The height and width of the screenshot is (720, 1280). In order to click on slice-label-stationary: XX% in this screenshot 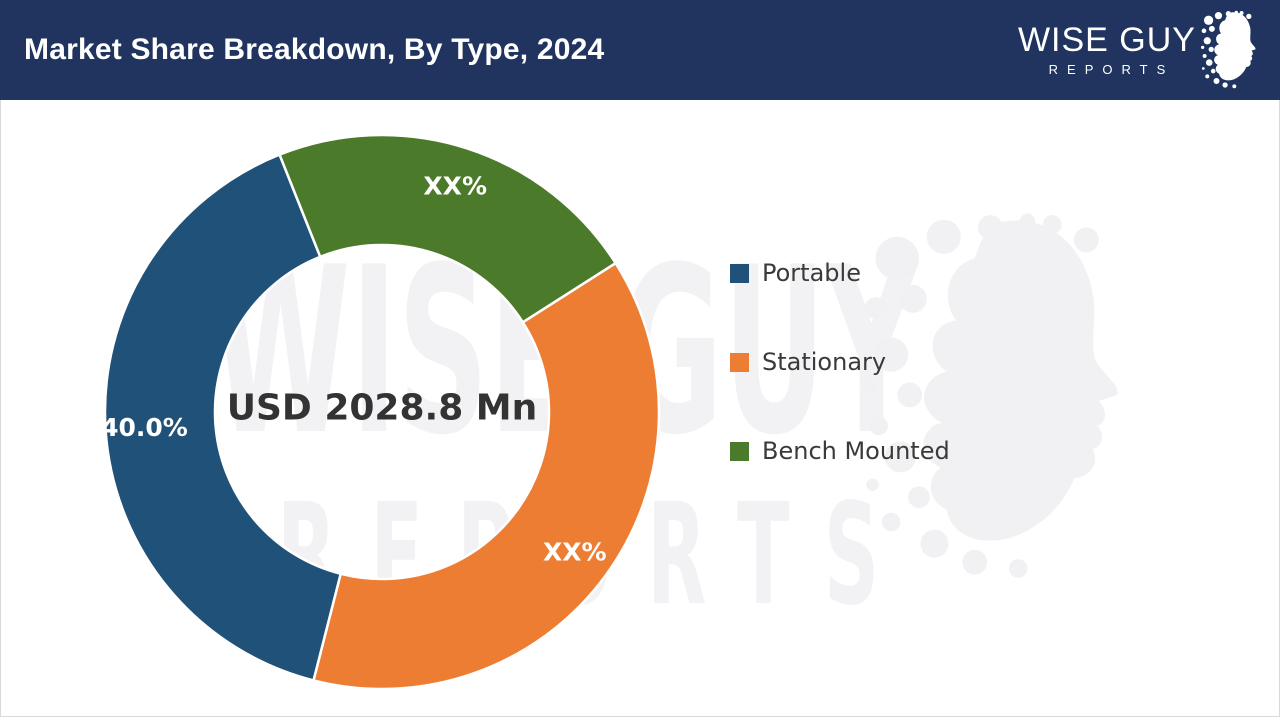, I will do `click(575, 551)`.